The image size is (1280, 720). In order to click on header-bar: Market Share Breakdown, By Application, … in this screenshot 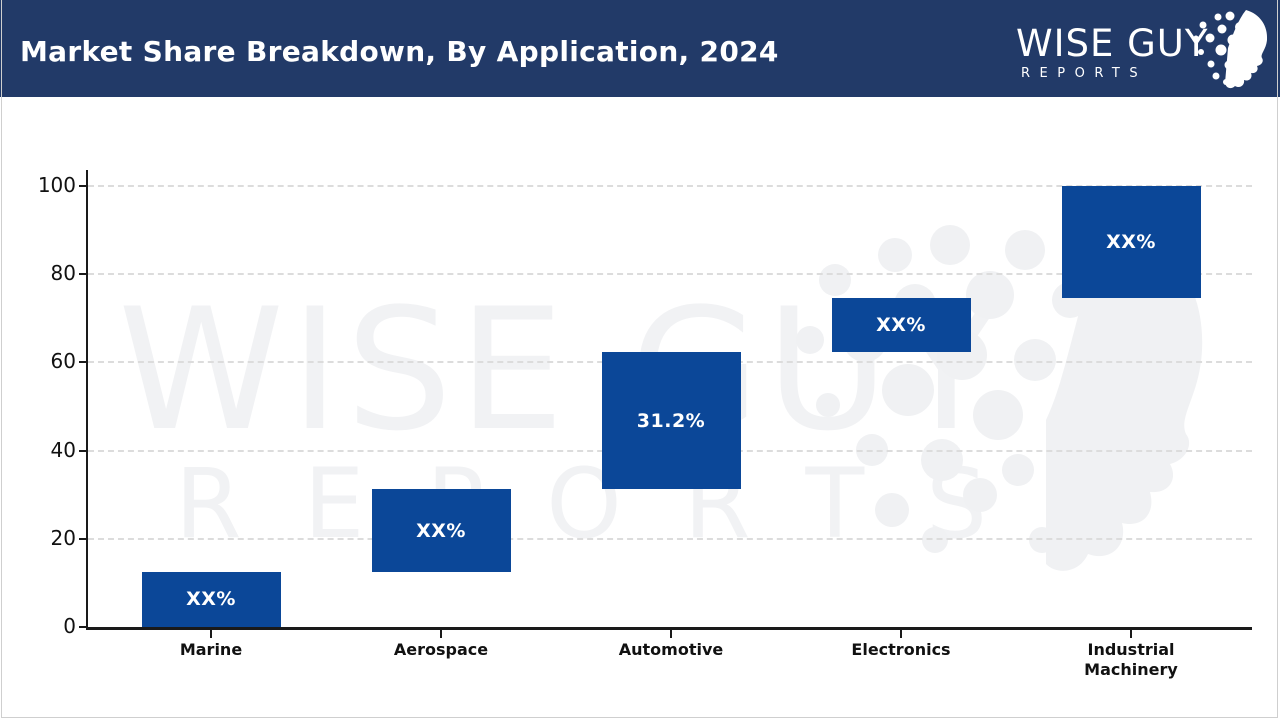, I will do `click(640, 48)`.